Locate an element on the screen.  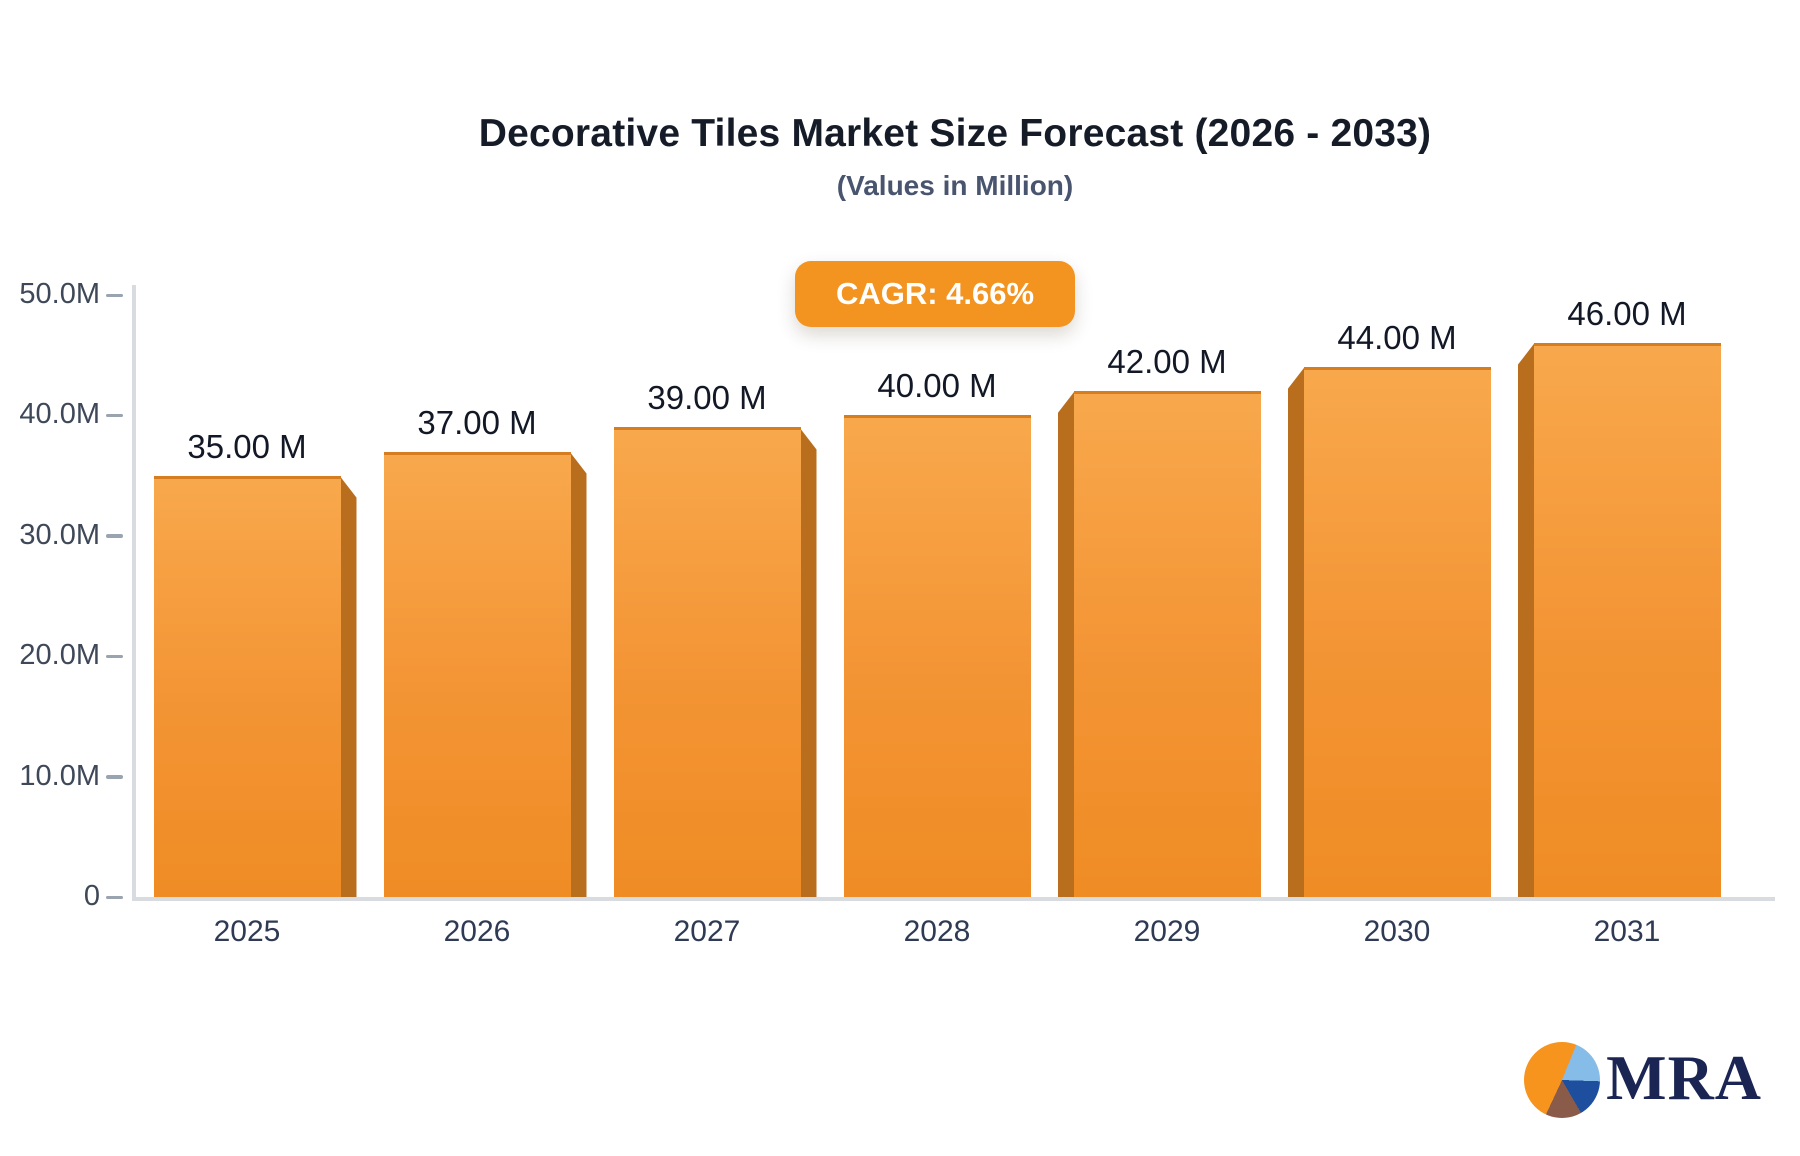
bar-value-label: 40.00 M is located at coordinates (937, 386).